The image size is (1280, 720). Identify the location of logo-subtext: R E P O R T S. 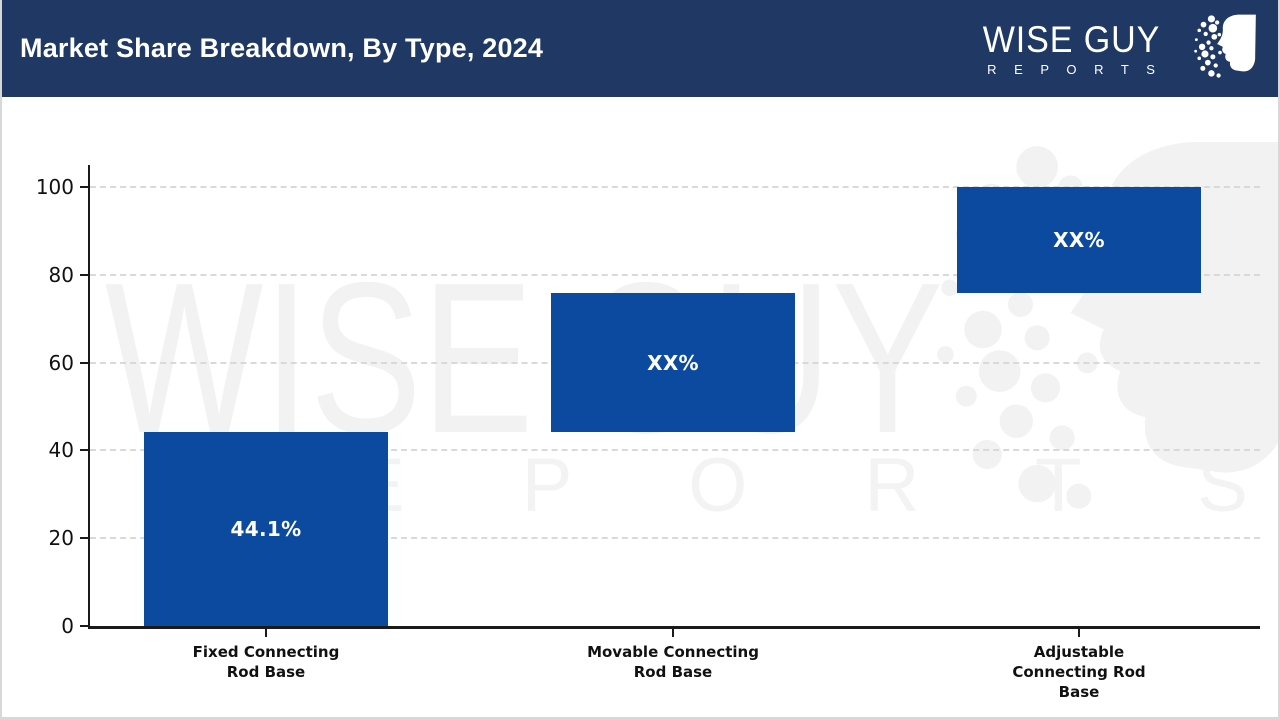
(1074, 69).